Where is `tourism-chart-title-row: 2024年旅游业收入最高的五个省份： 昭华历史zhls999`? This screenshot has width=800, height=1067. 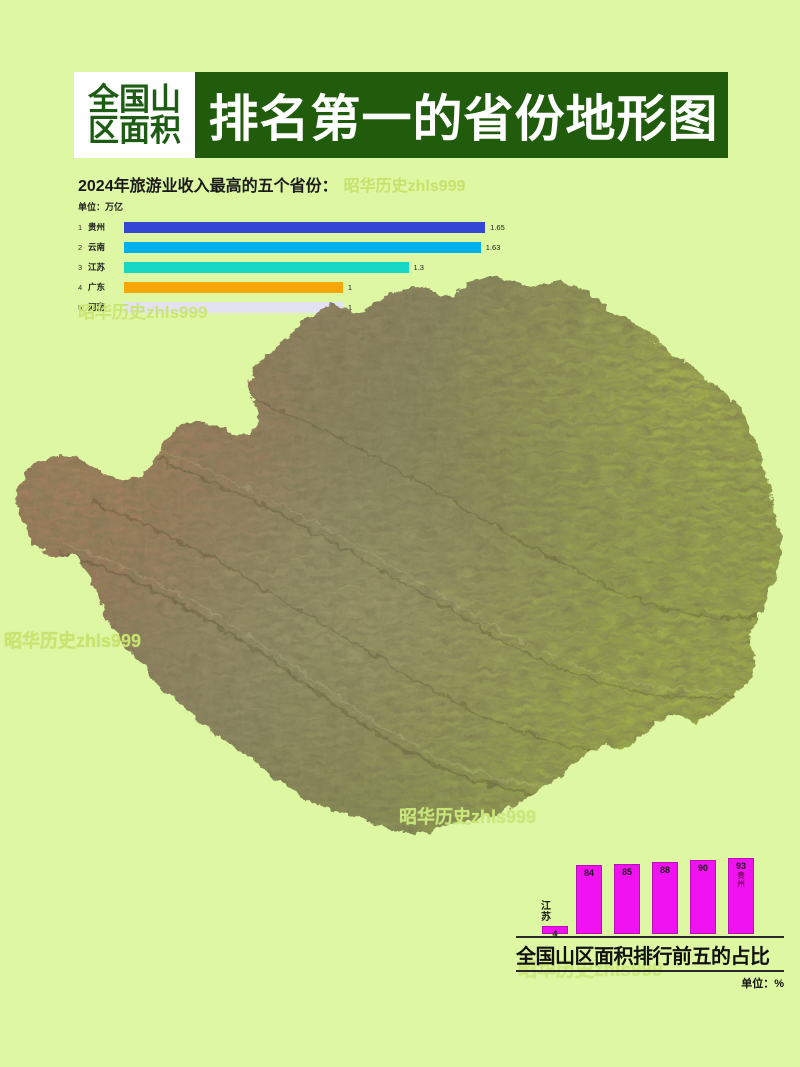 tourism-chart-title-row: 2024年旅游业收入最高的五个省份： 昭华历史zhls999 is located at coordinates (298, 184).